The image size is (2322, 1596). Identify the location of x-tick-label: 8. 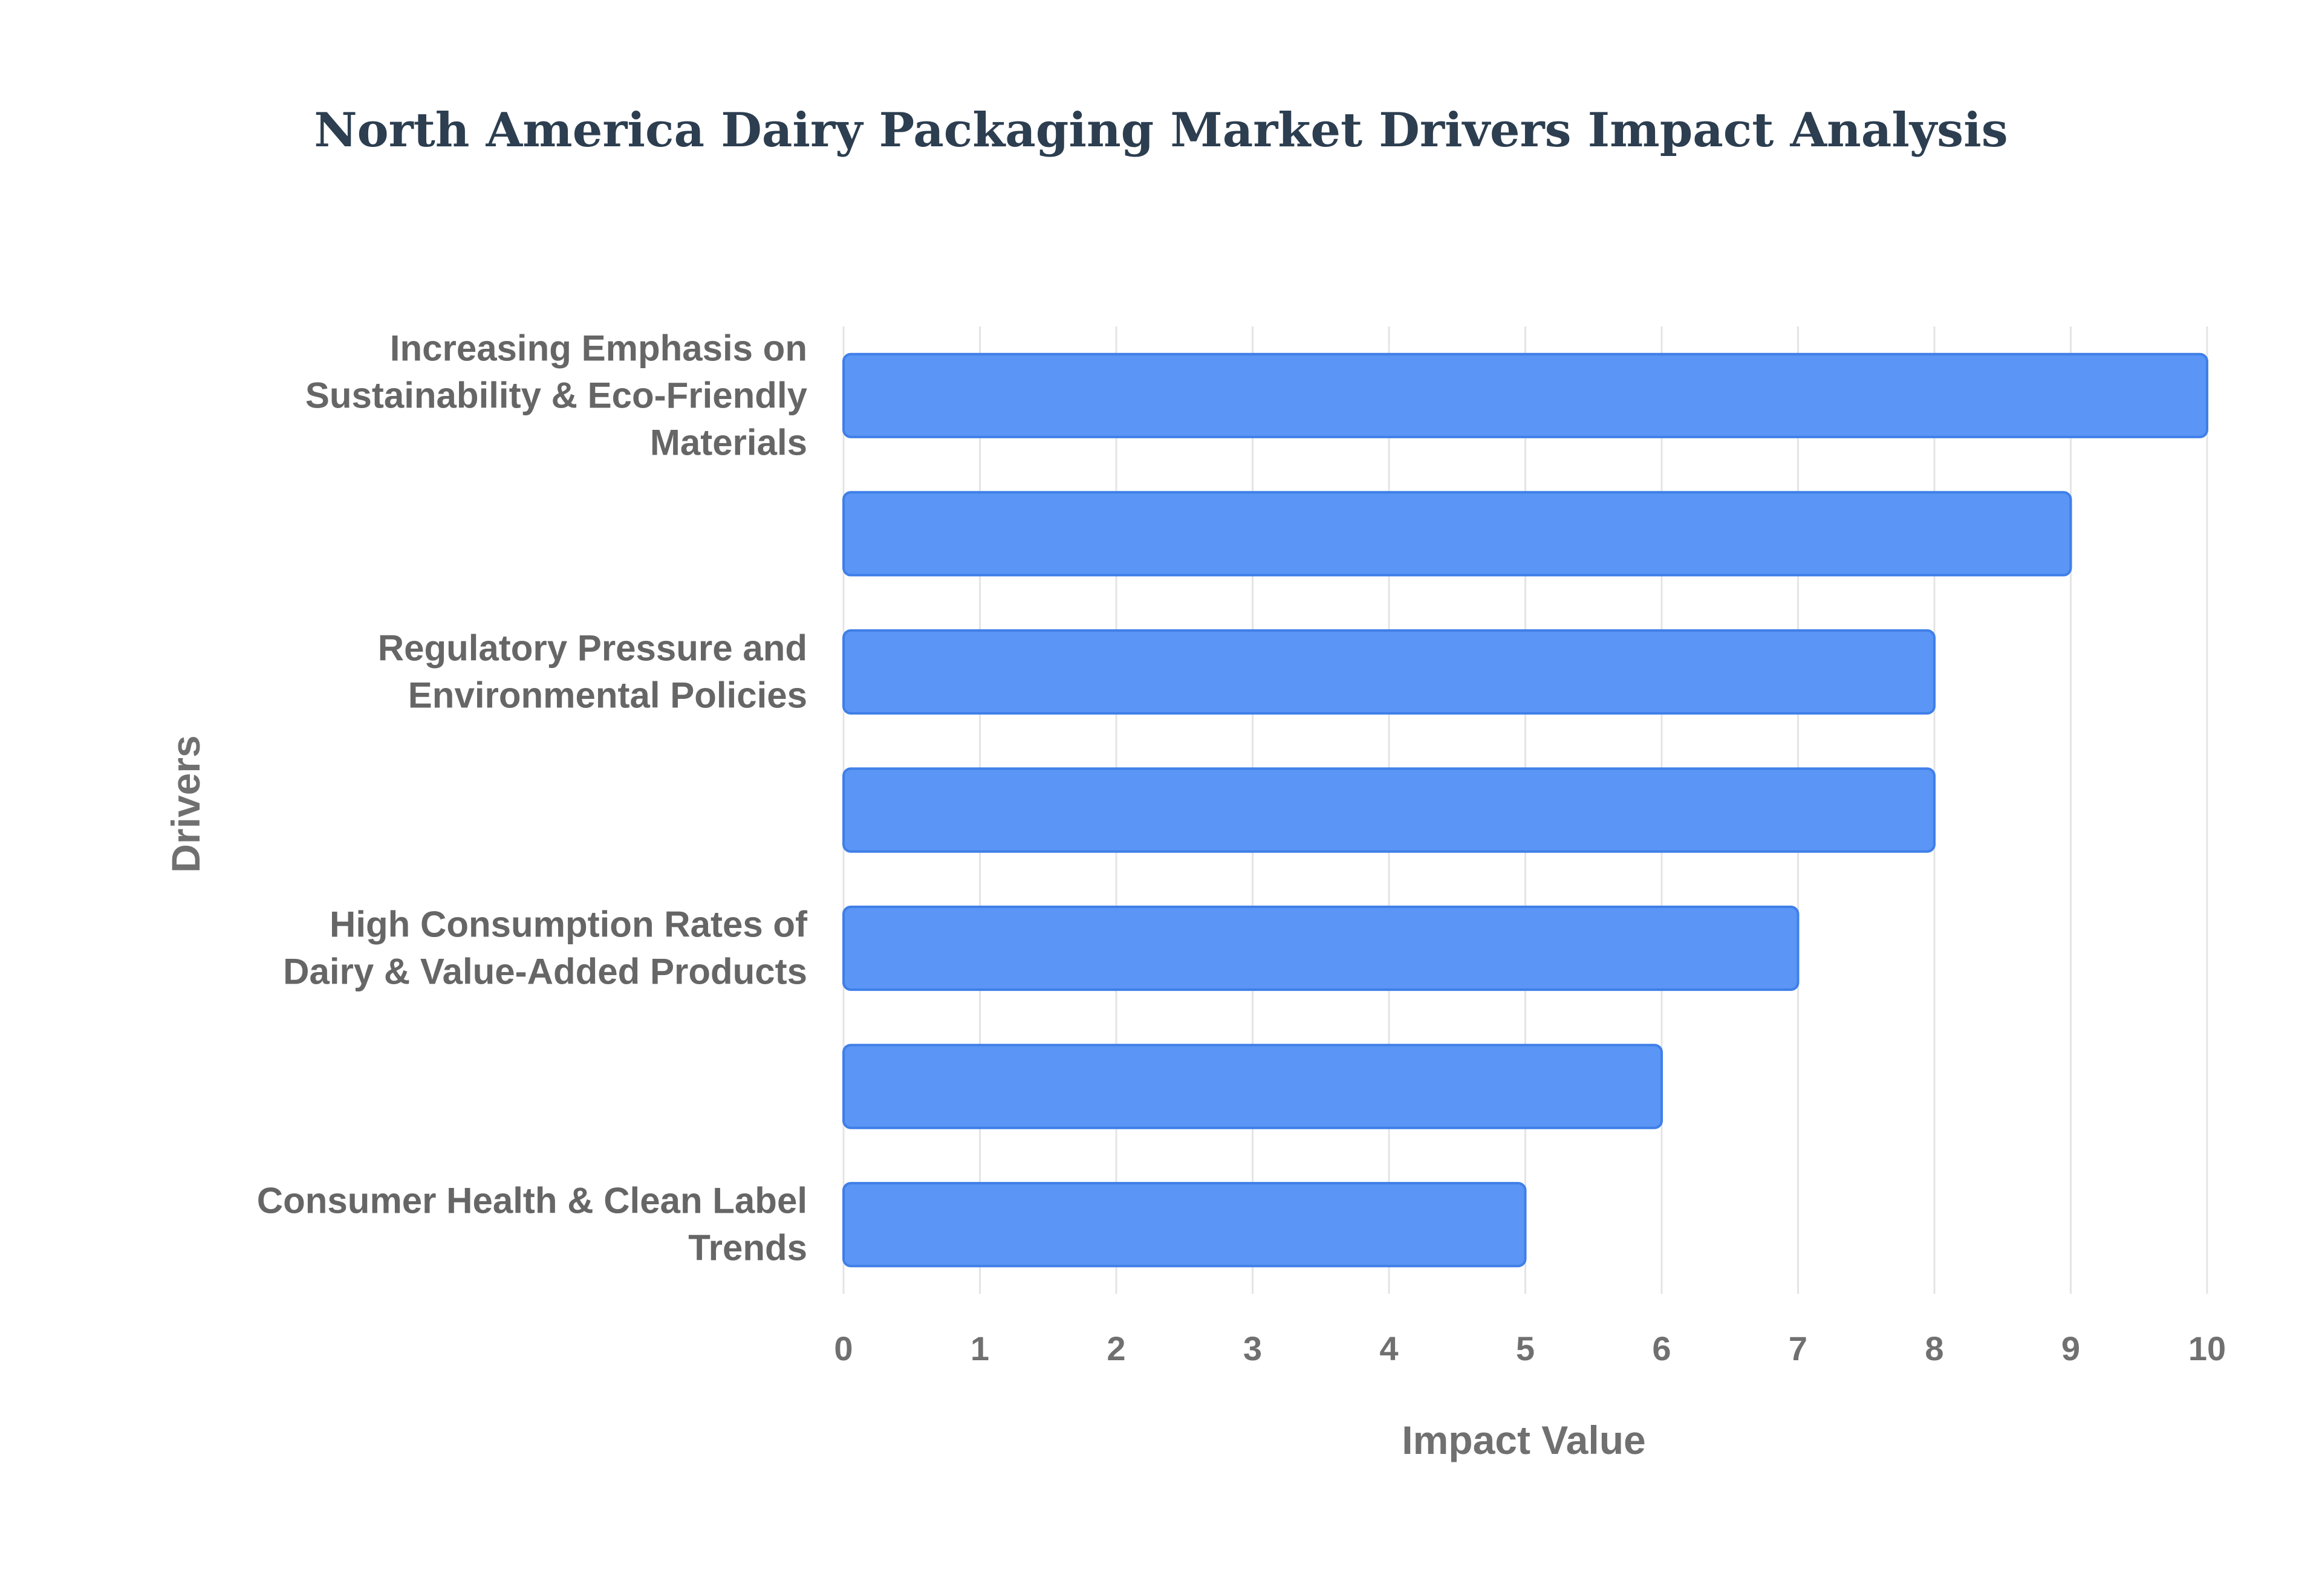
(1934, 1348).